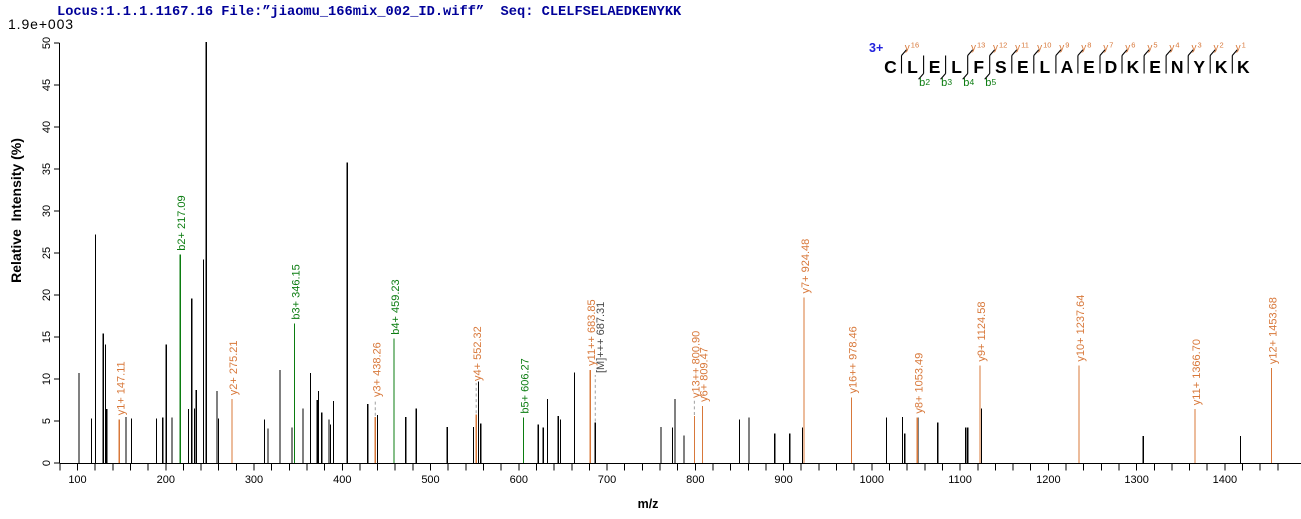 The width and height of the screenshot is (1301, 519). Describe the element at coordinates (396, 306) in the screenshot. I see `svg-text: b4+ 459.23` at that location.